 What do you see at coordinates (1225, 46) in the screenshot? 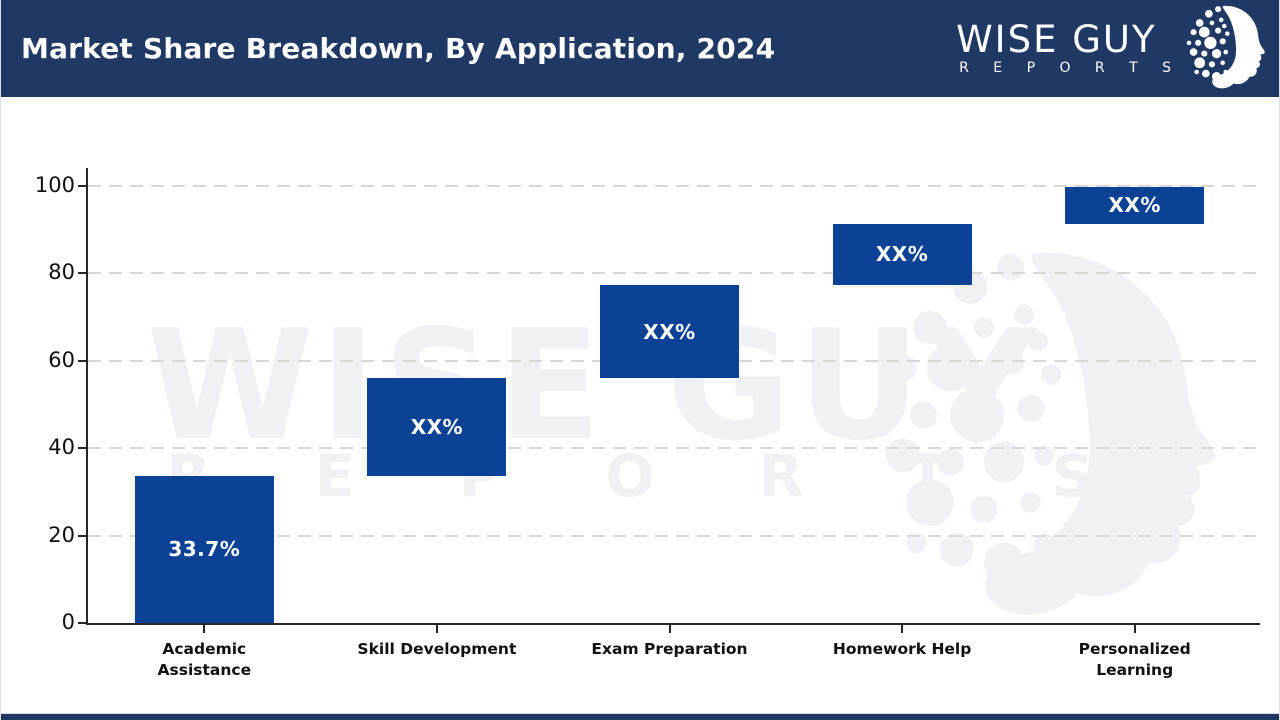
I see `dotted-face-icon` at bounding box center [1225, 46].